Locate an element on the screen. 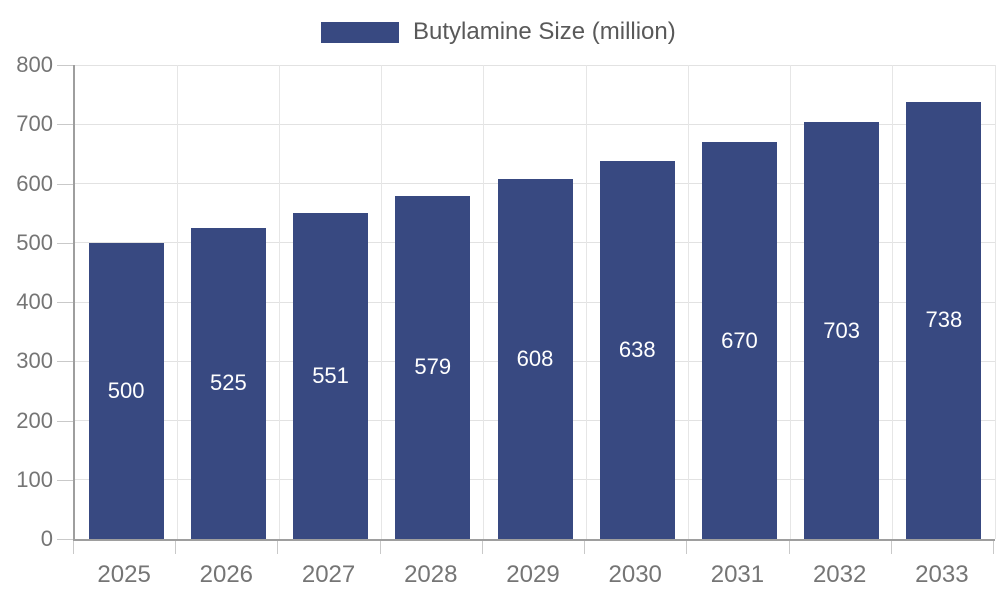 The image size is (1000, 600). y-tick-label: 600 is located at coordinates (34, 183).